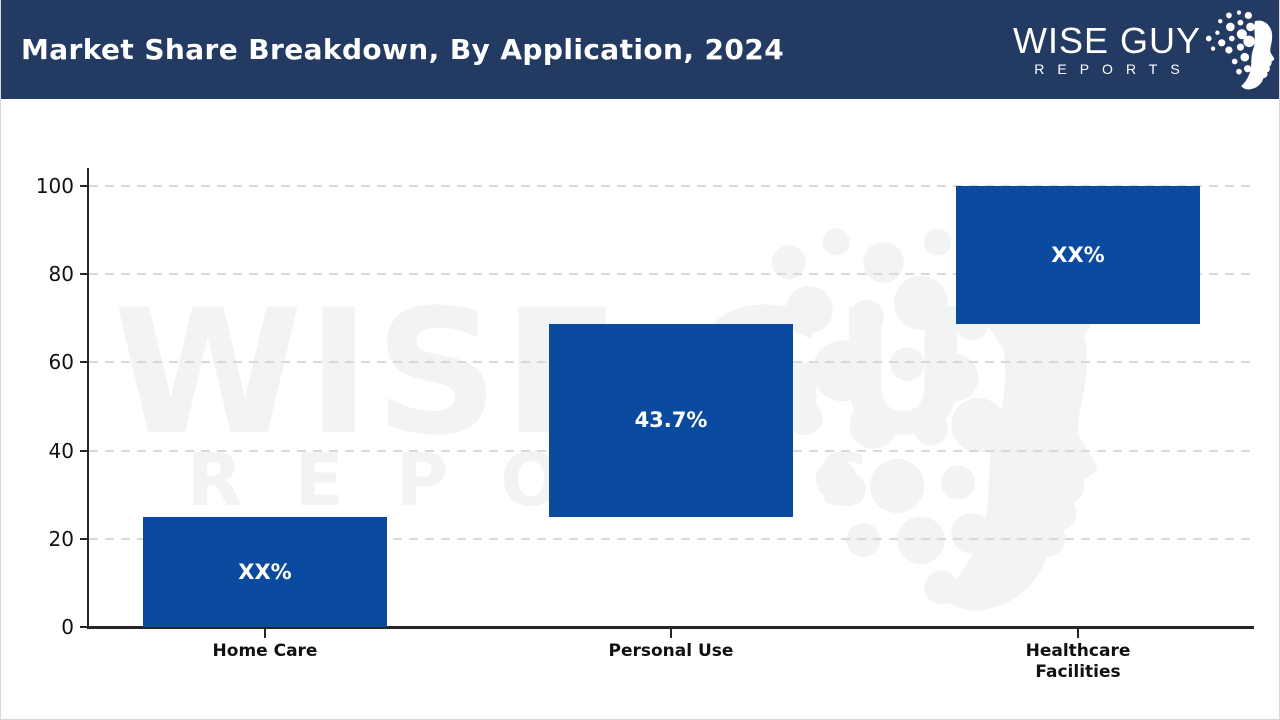 The image size is (1280, 720). I want to click on bar-home-care: XX%, so click(265, 571).